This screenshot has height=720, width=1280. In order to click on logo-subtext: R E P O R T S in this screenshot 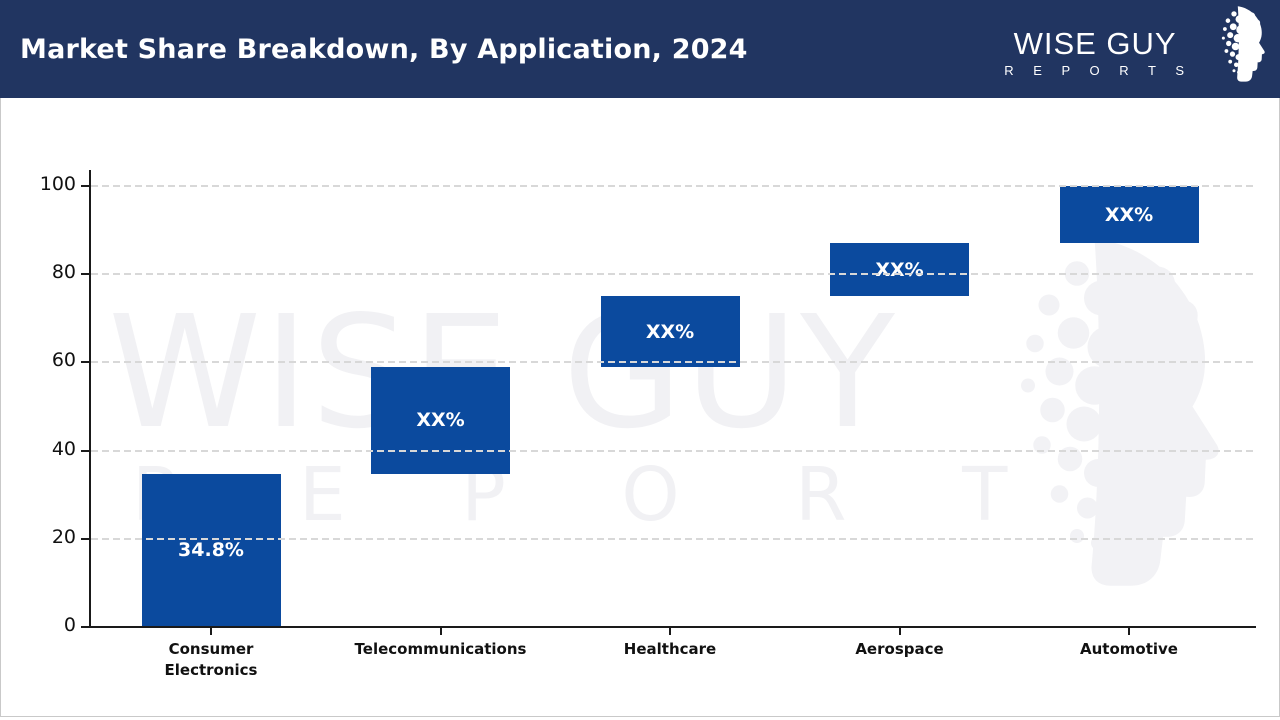, I will do `click(1098, 70)`.